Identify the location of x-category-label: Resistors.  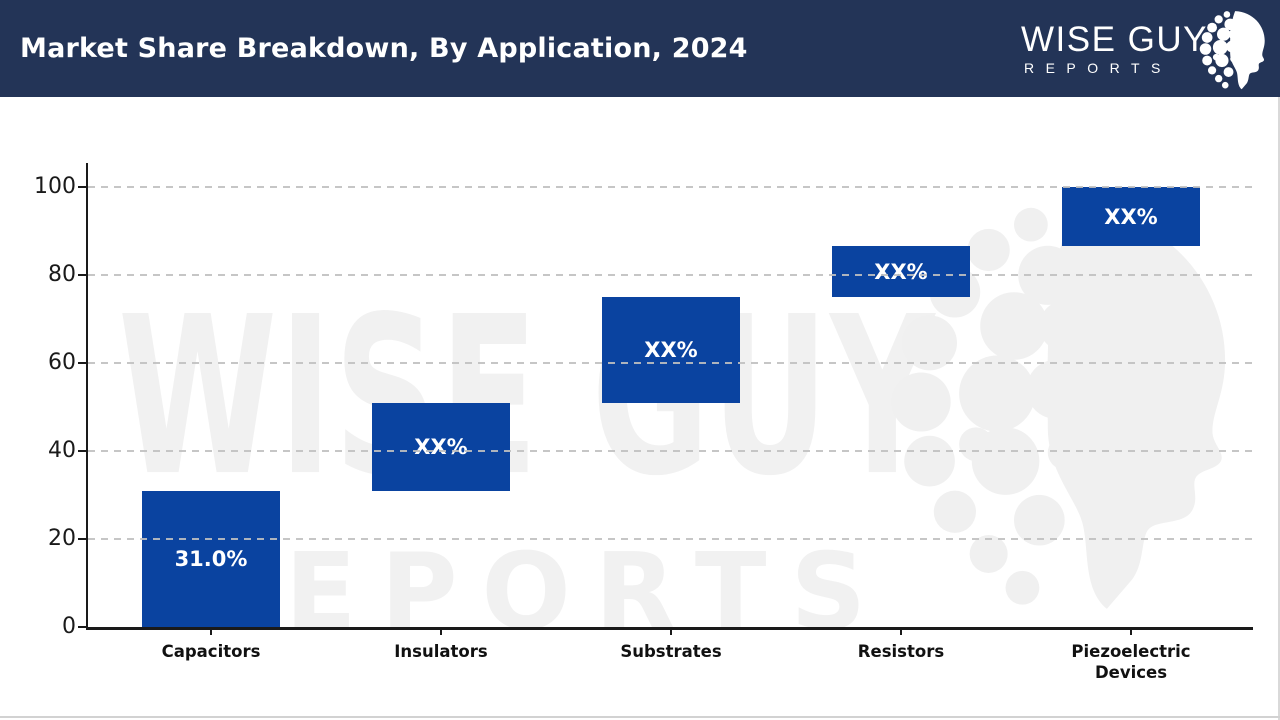
(901, 651).